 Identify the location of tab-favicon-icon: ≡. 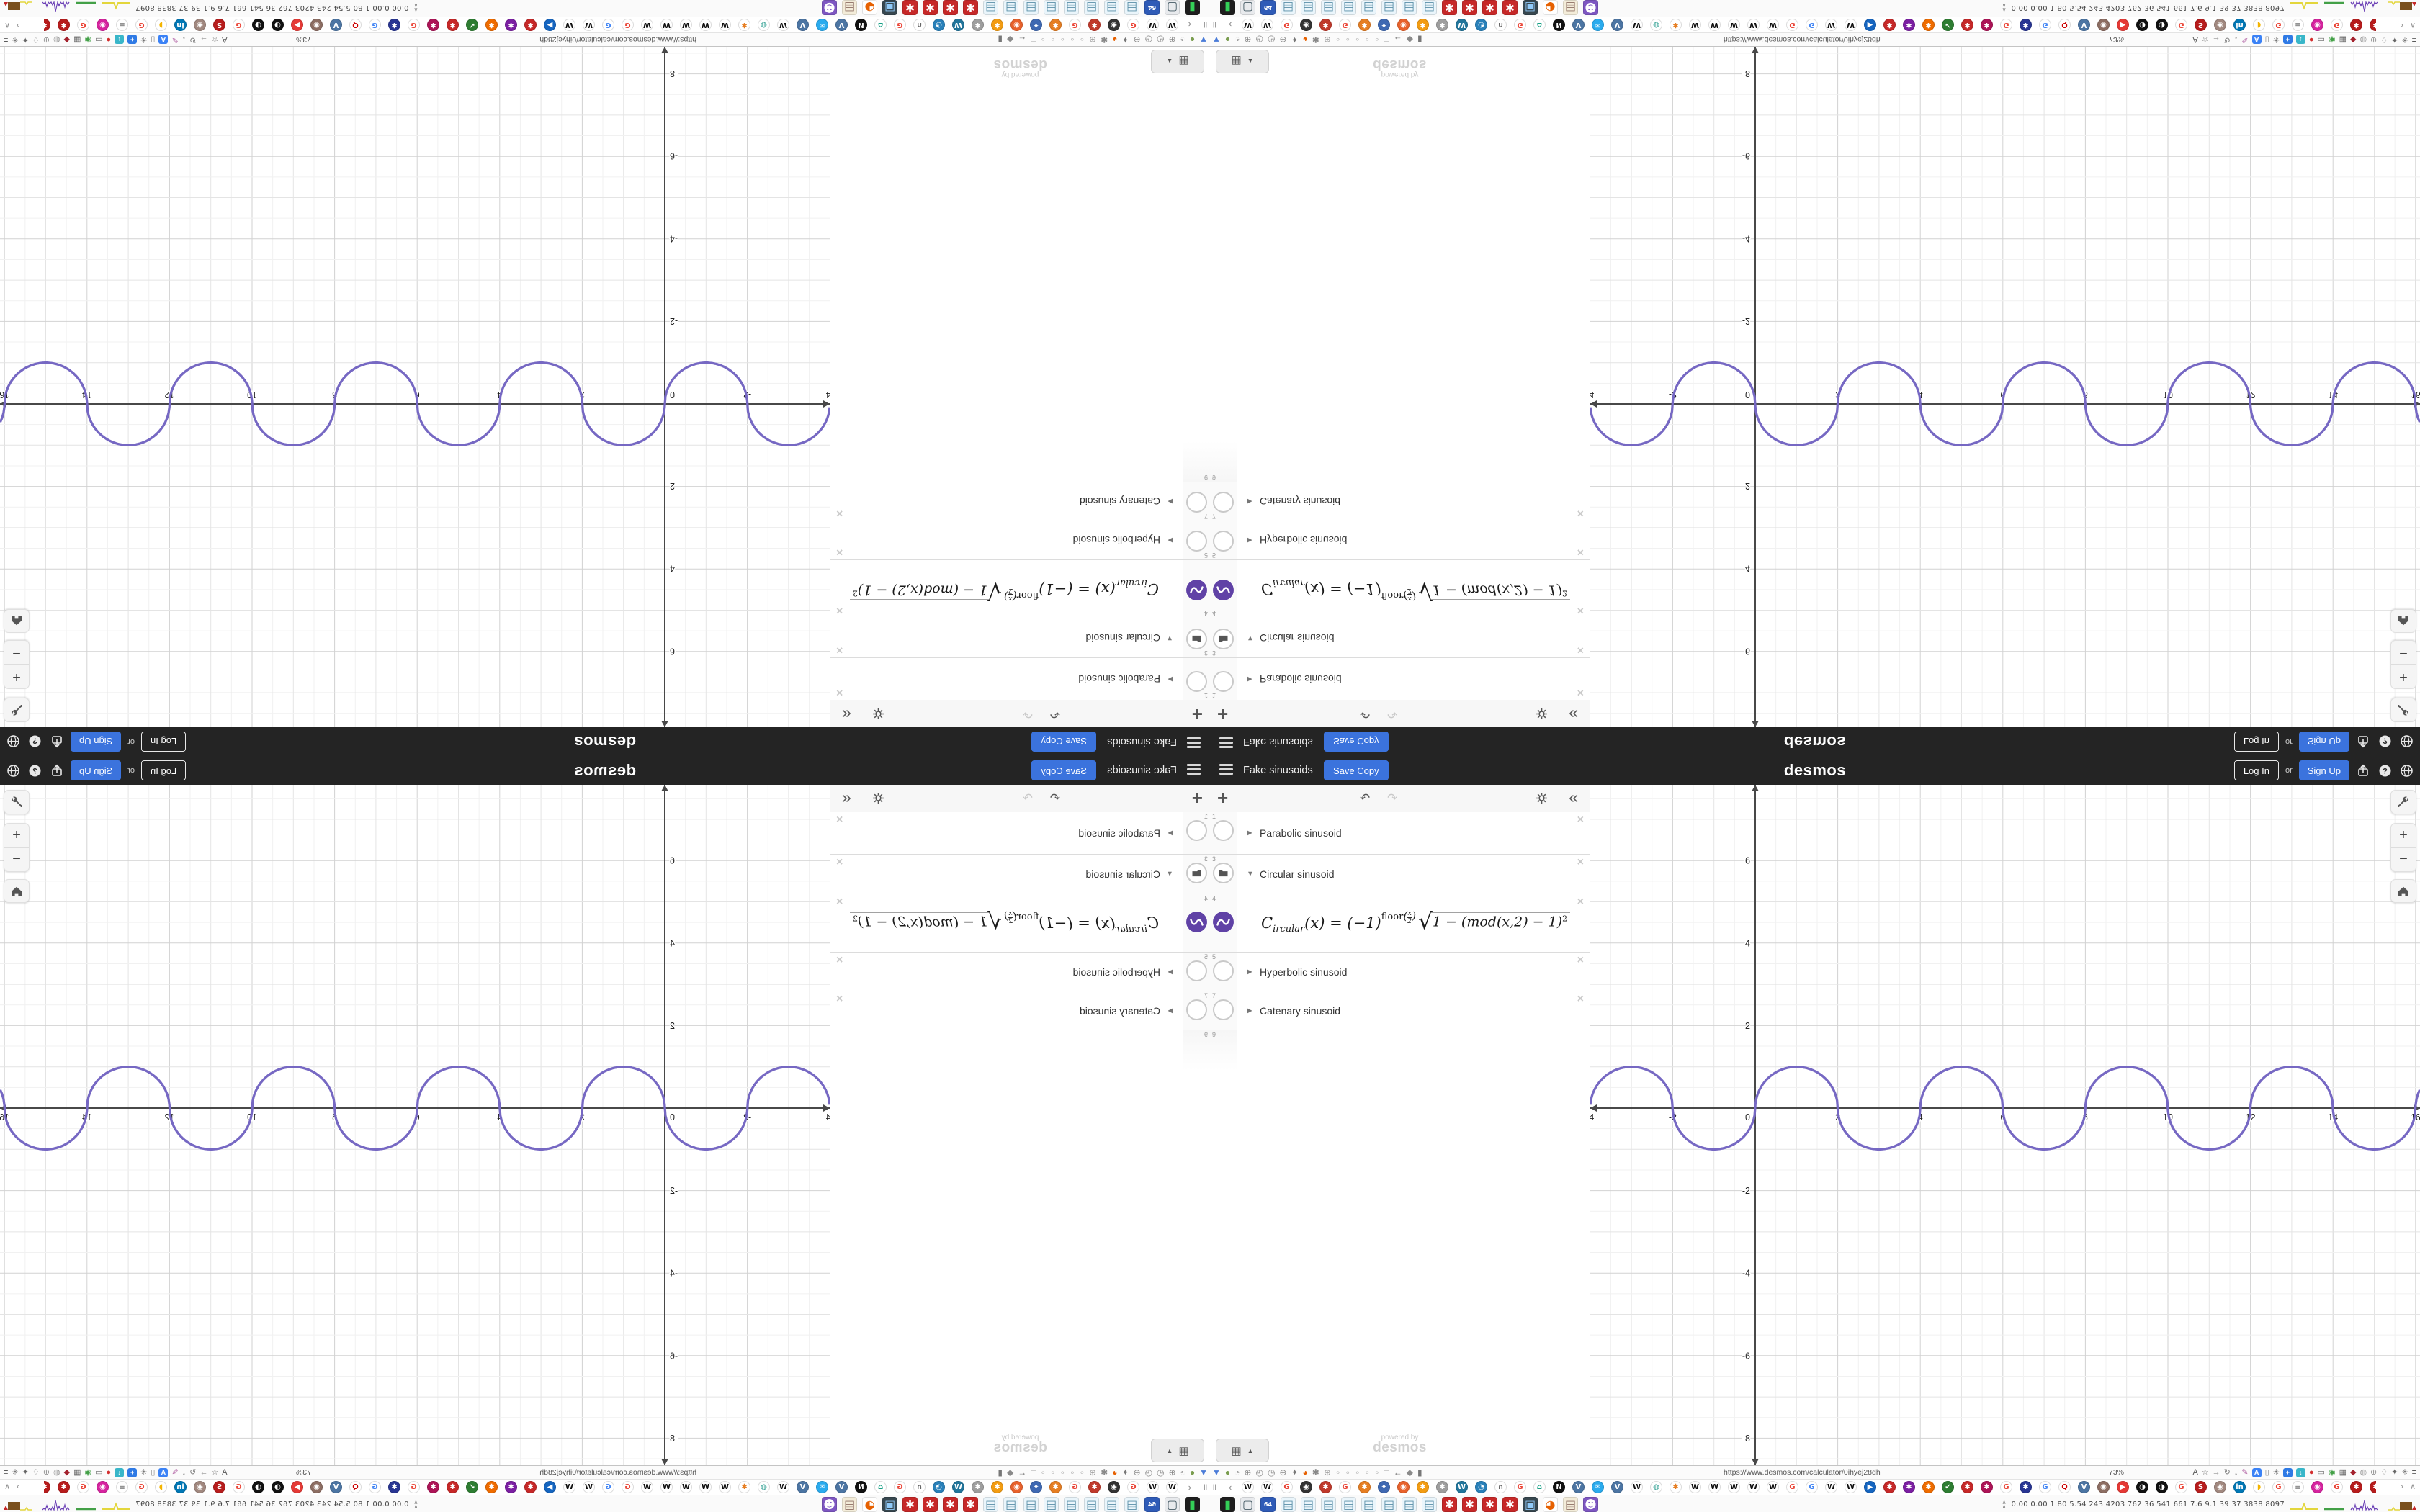
(2298, 25).